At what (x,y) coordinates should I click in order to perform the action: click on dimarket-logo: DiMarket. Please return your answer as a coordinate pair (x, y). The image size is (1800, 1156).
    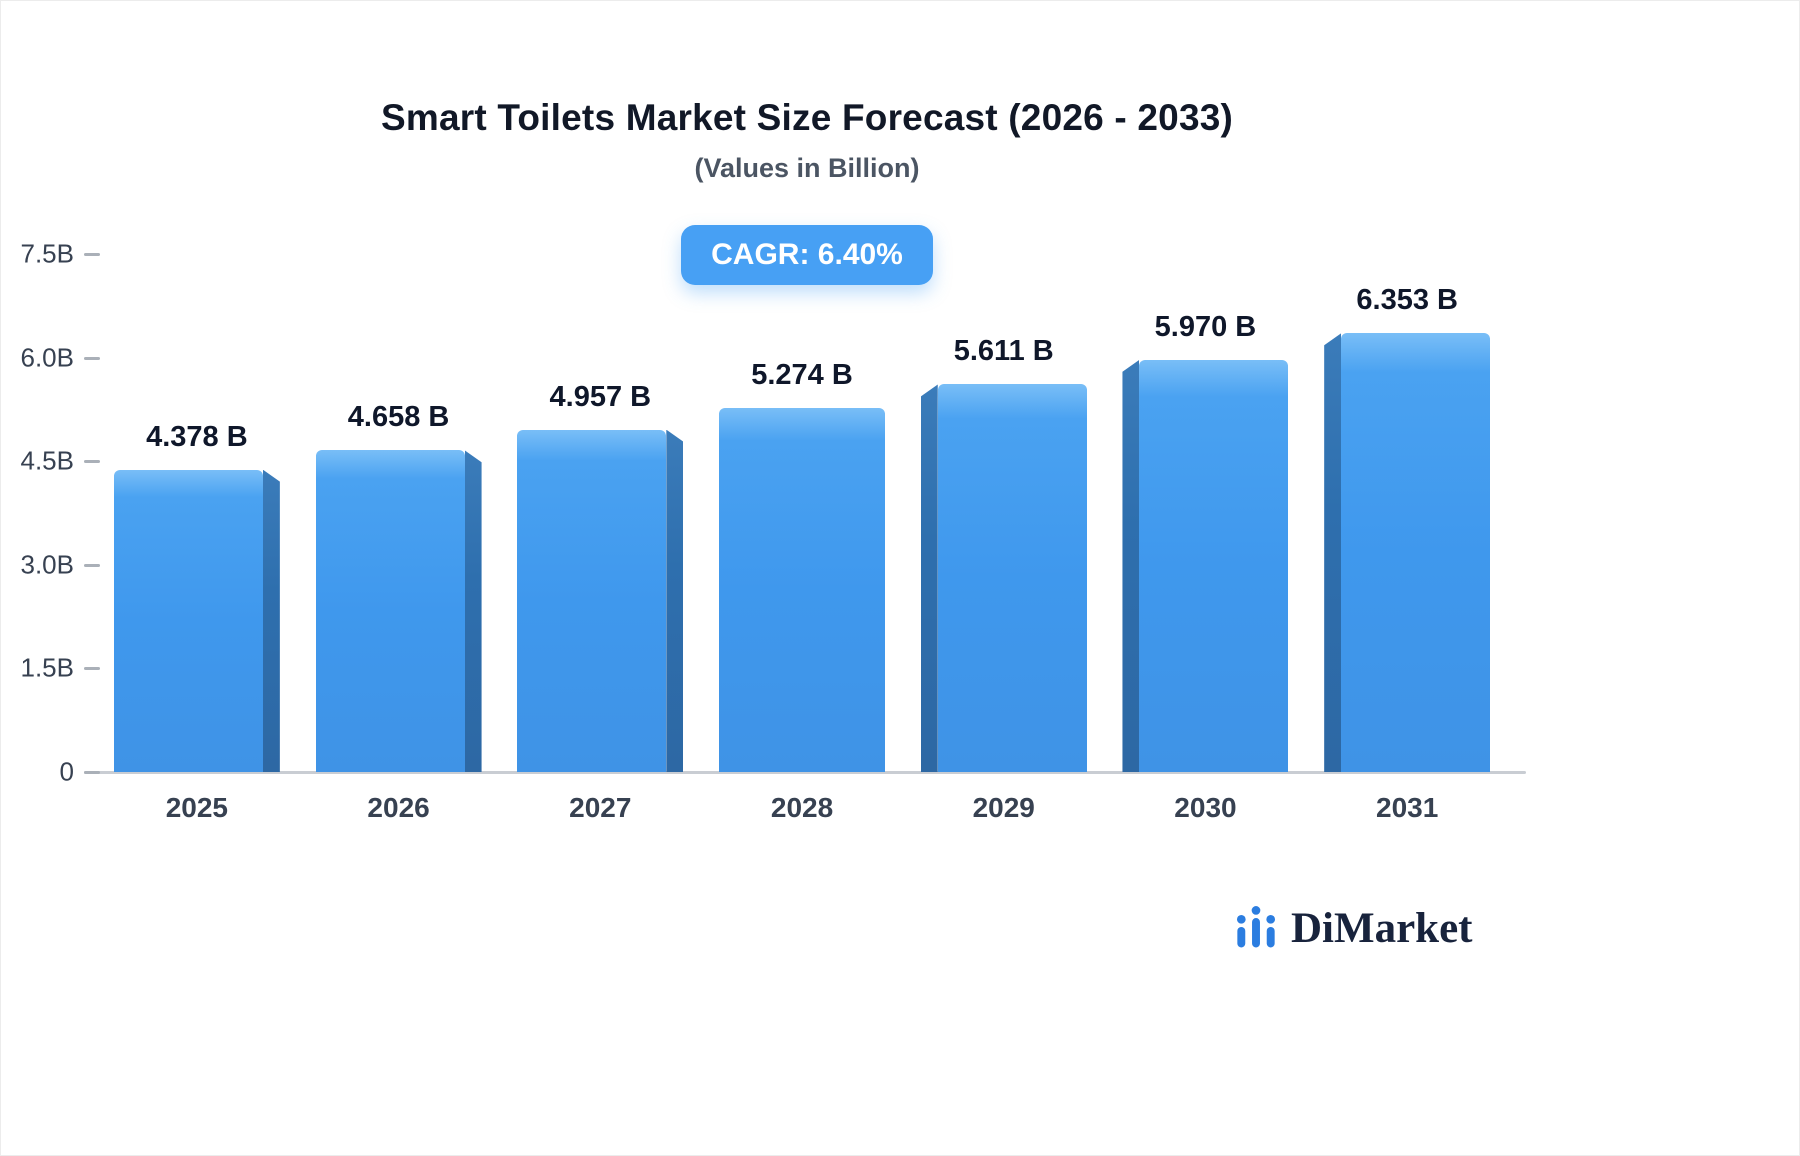
    Looking at the image, I should click on (1353, 927).